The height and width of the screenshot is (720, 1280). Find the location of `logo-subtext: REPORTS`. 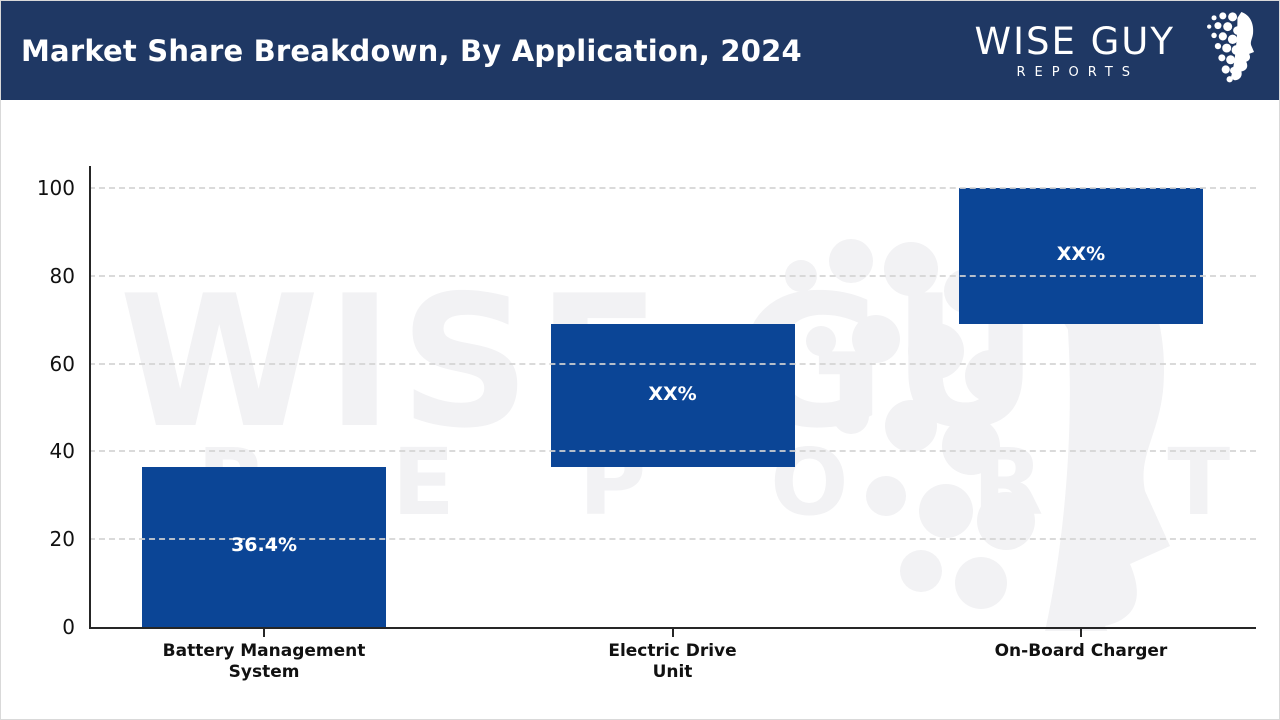

logo-subtext: REPORTS is located at coordinates (1078, 72).